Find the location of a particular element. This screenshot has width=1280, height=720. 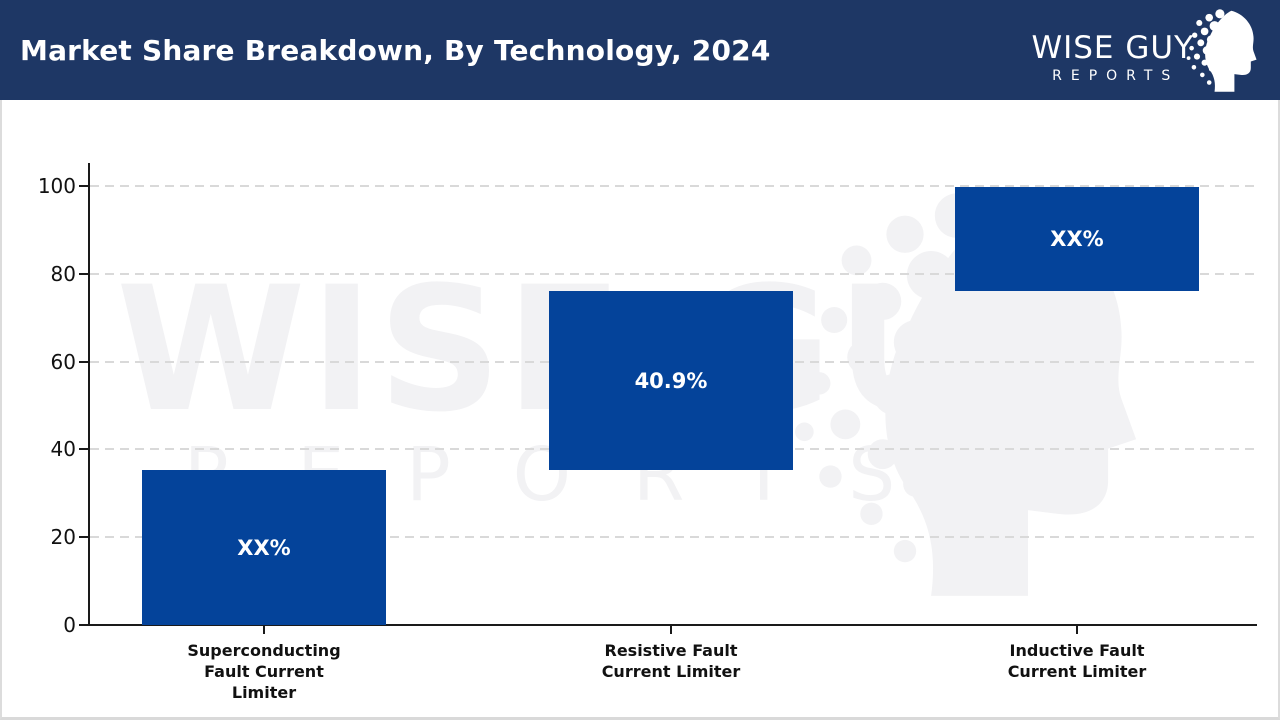

x-category-label: Superconducting Fault Current Limiter is located at coordinates (264, 671).